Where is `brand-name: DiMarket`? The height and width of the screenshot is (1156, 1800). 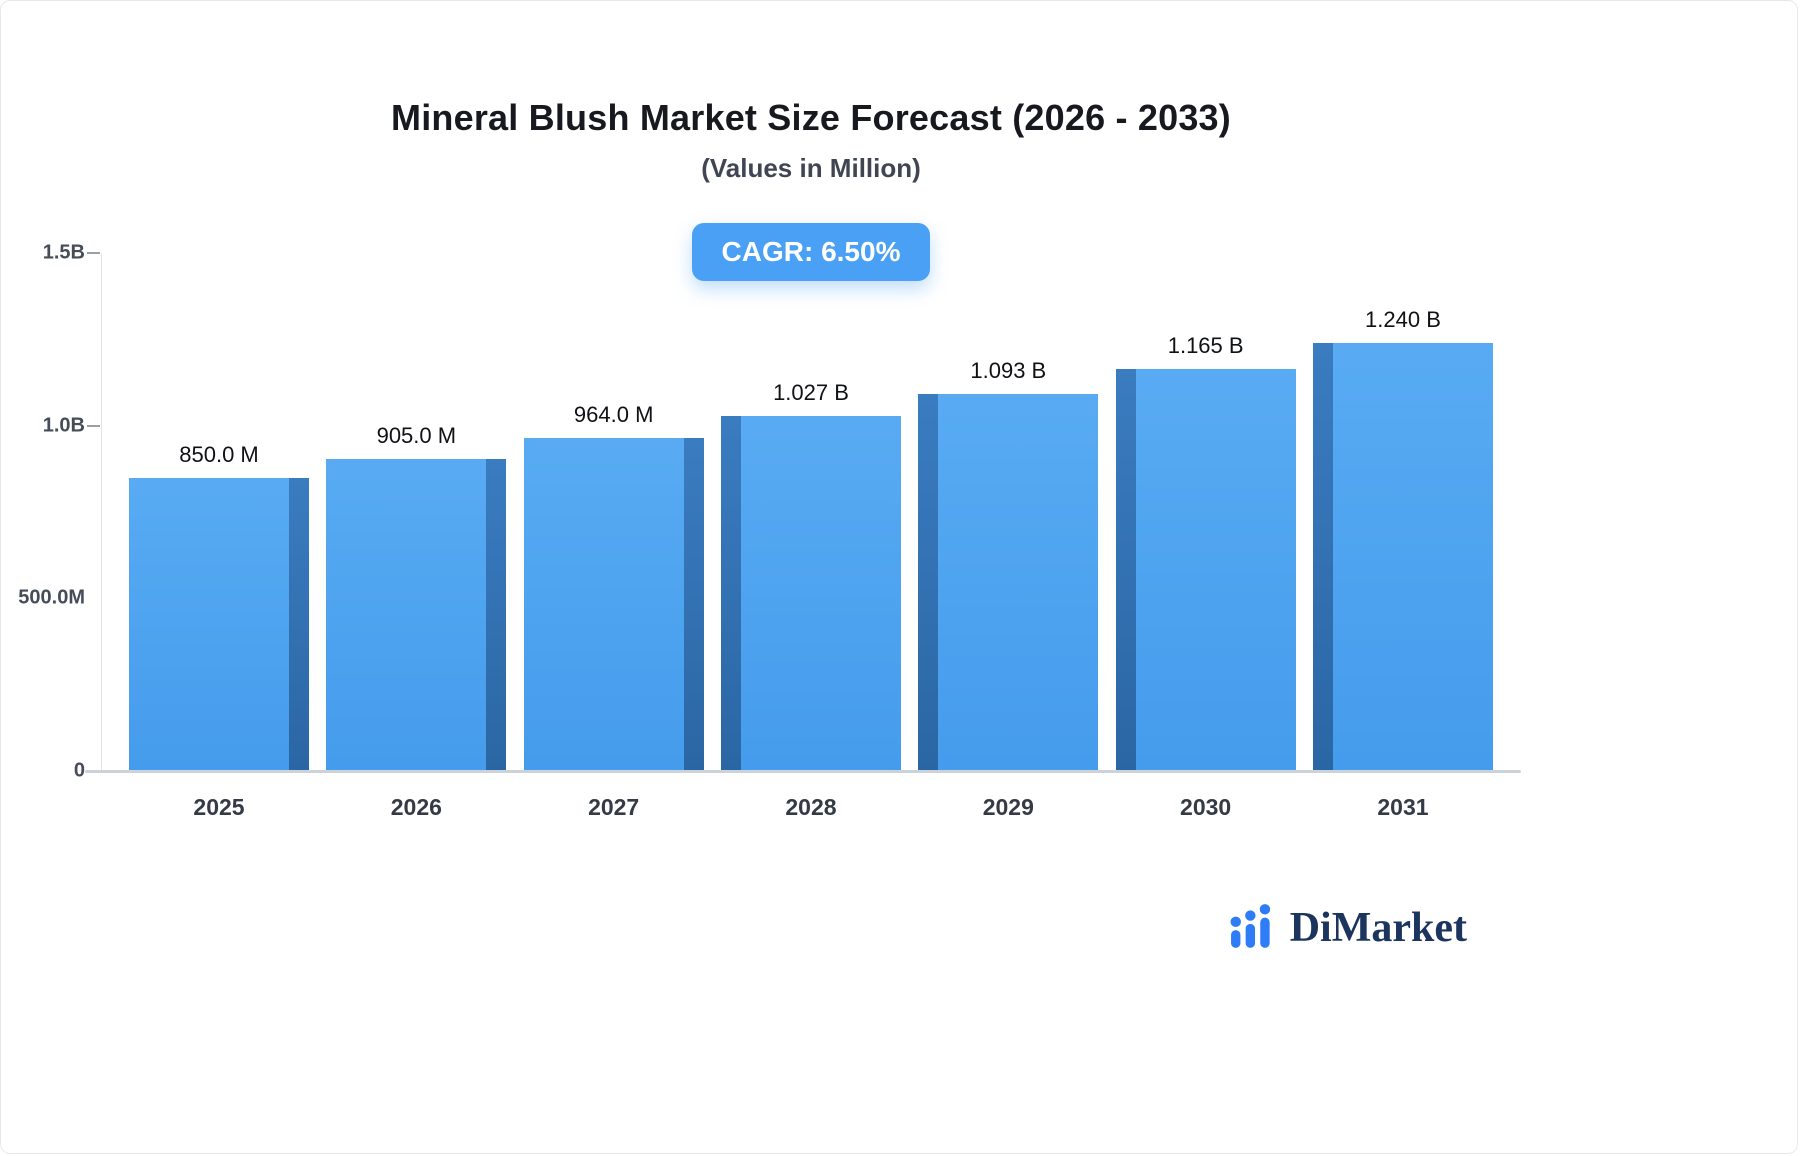
brand-name: DiMarket is located at coordinates (1378, 928).